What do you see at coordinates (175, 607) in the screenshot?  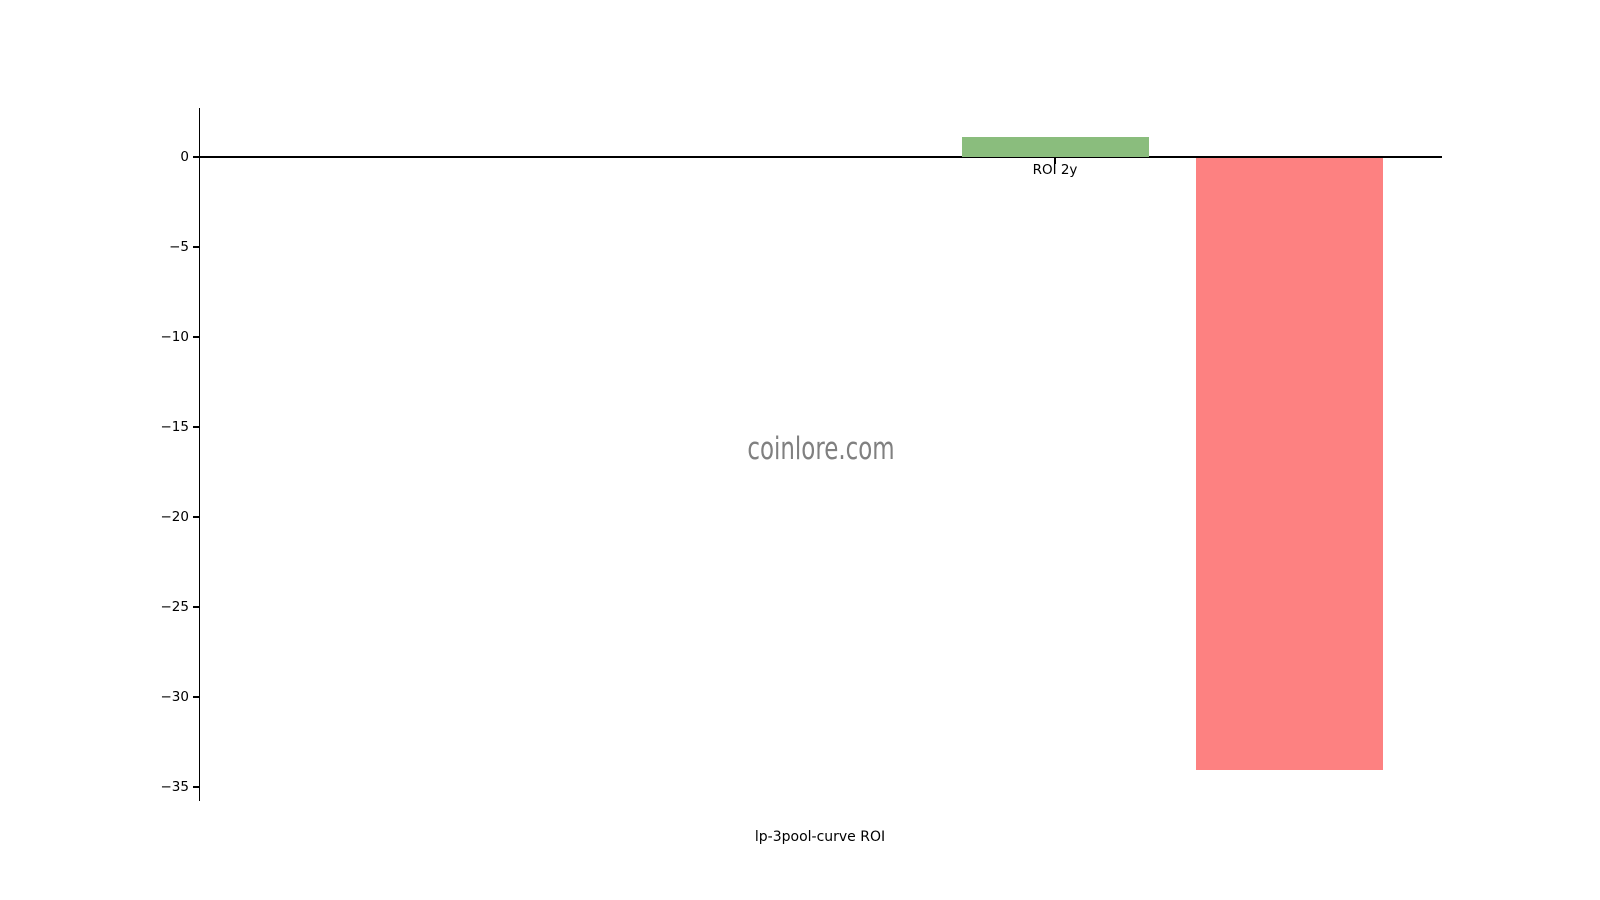 I see `y-axis-tick-label: −25` at bounding box center [175, 607].